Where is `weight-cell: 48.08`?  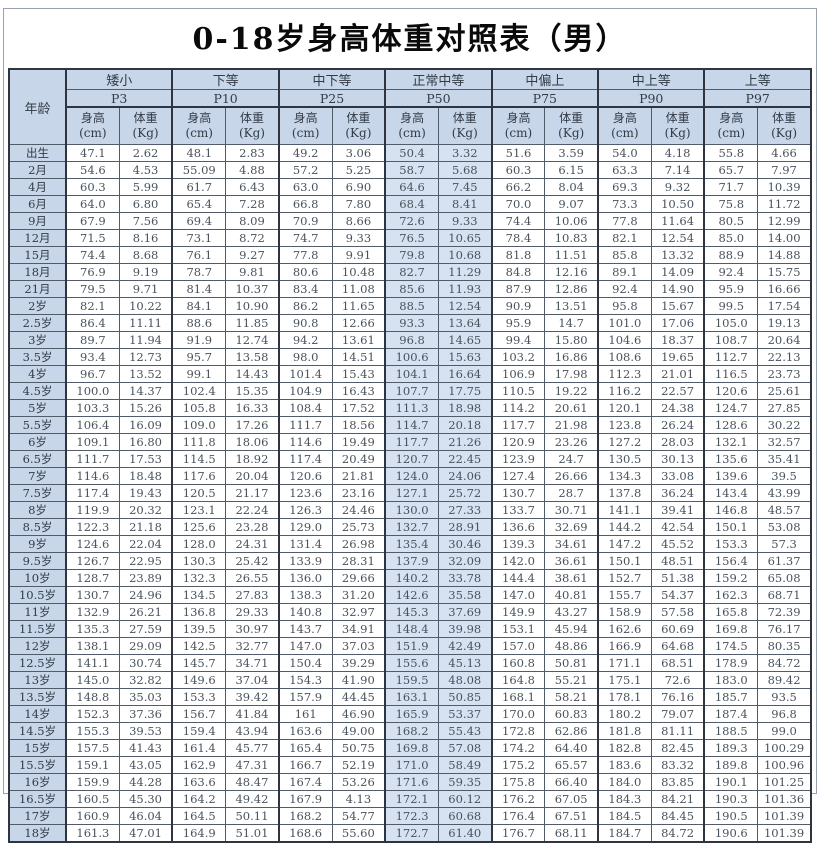
weight-cell: 48.08 is located at coordinates (465, 680).